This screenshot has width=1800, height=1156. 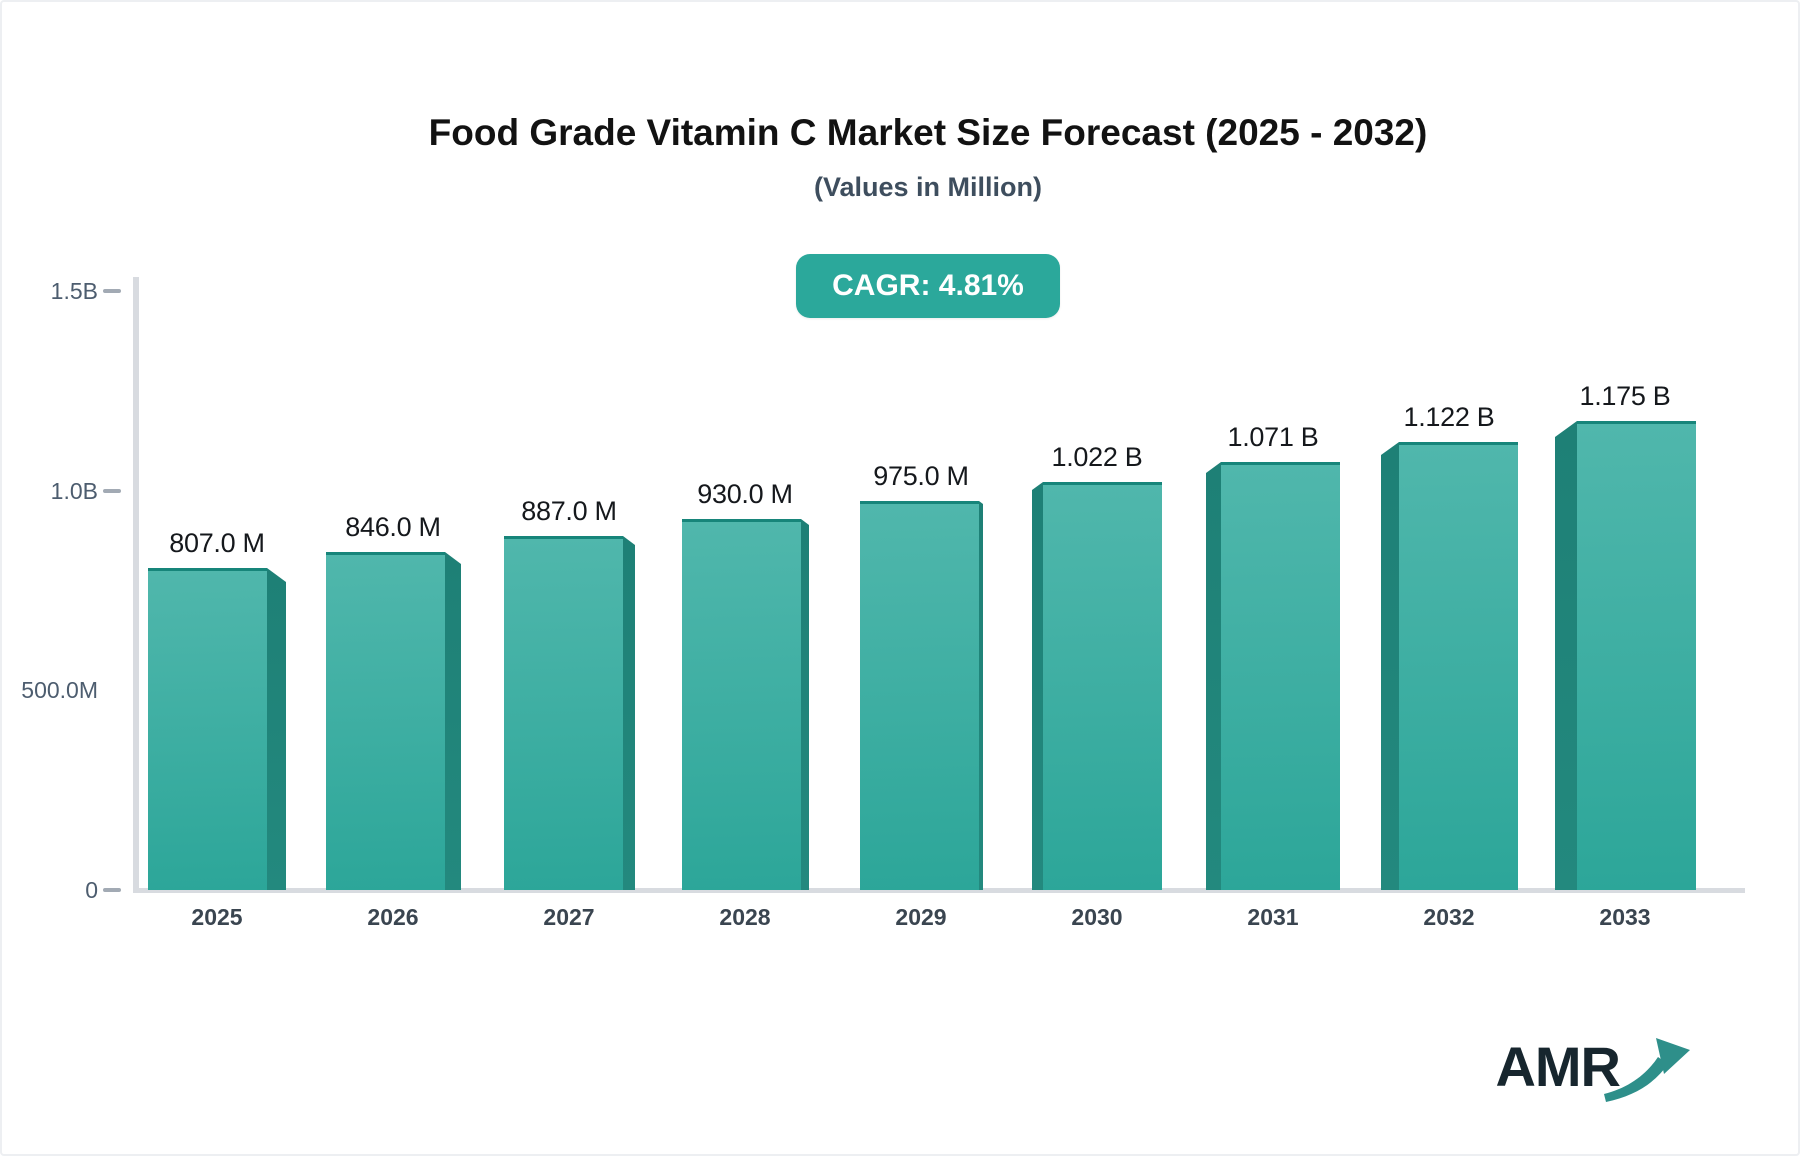 I want to click on bar-2033, so click(x=1625, y=655).